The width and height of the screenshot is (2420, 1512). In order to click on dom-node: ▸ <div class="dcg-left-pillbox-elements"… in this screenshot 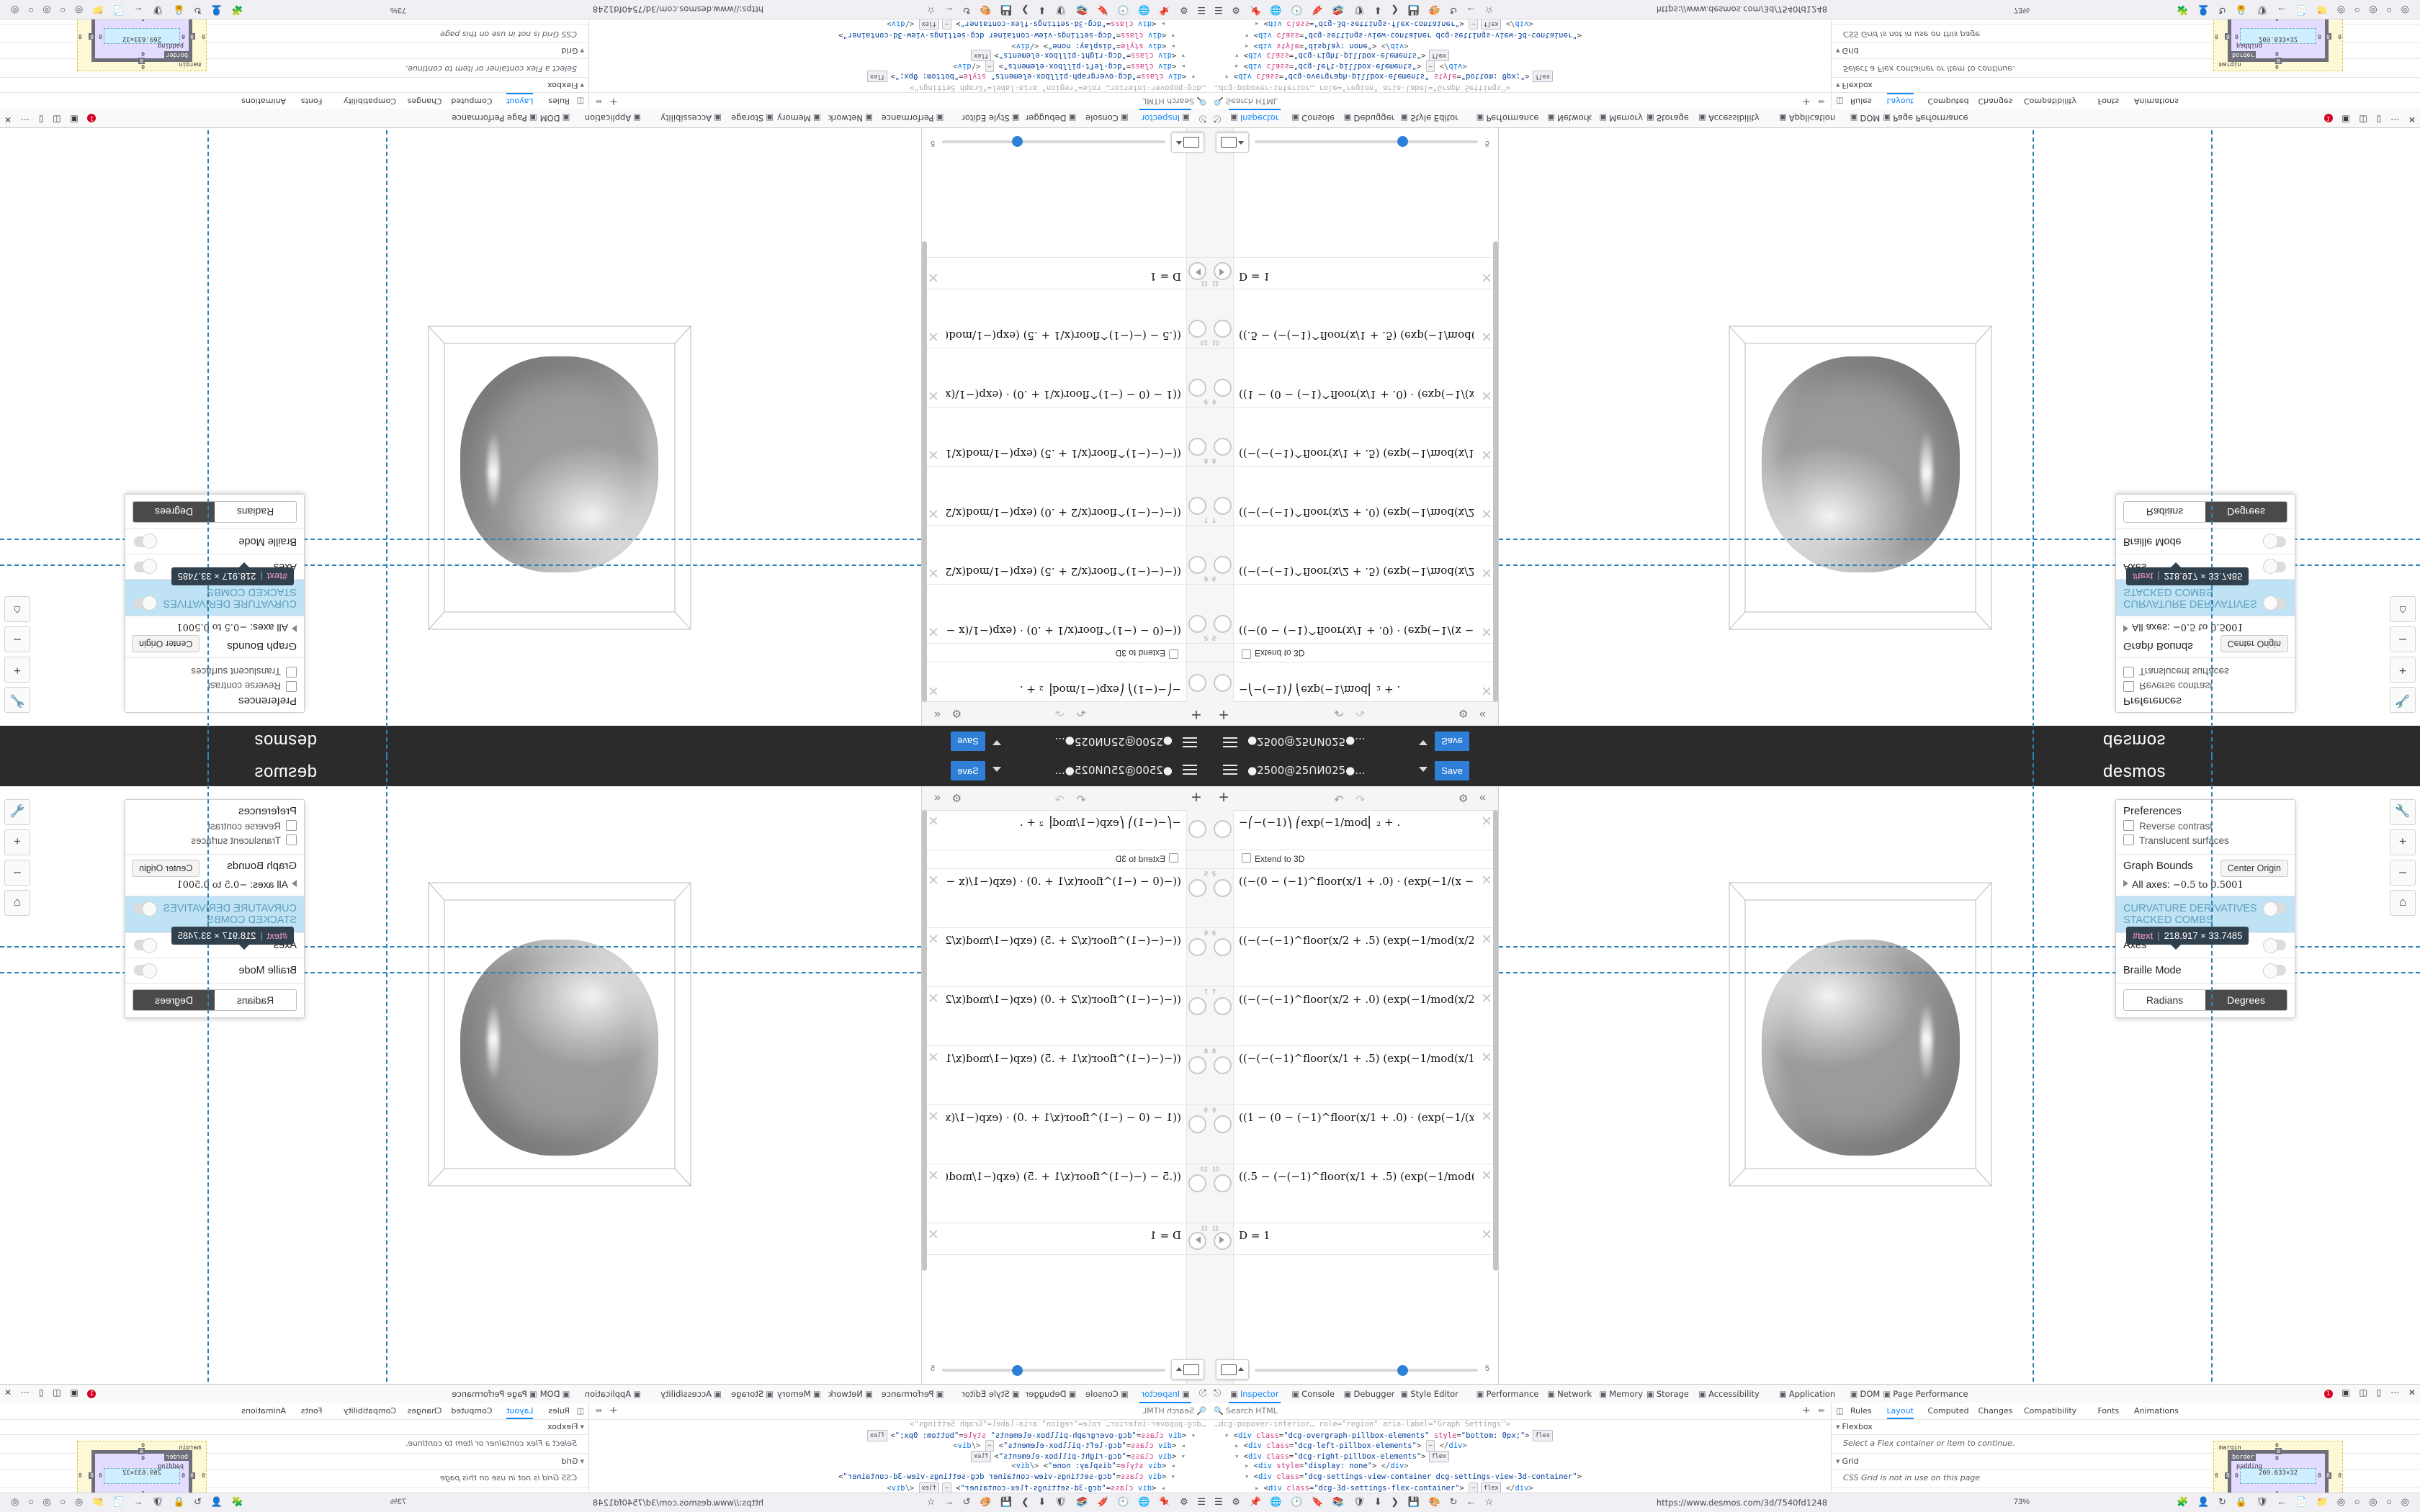, I will do `click(1521, 66)`.